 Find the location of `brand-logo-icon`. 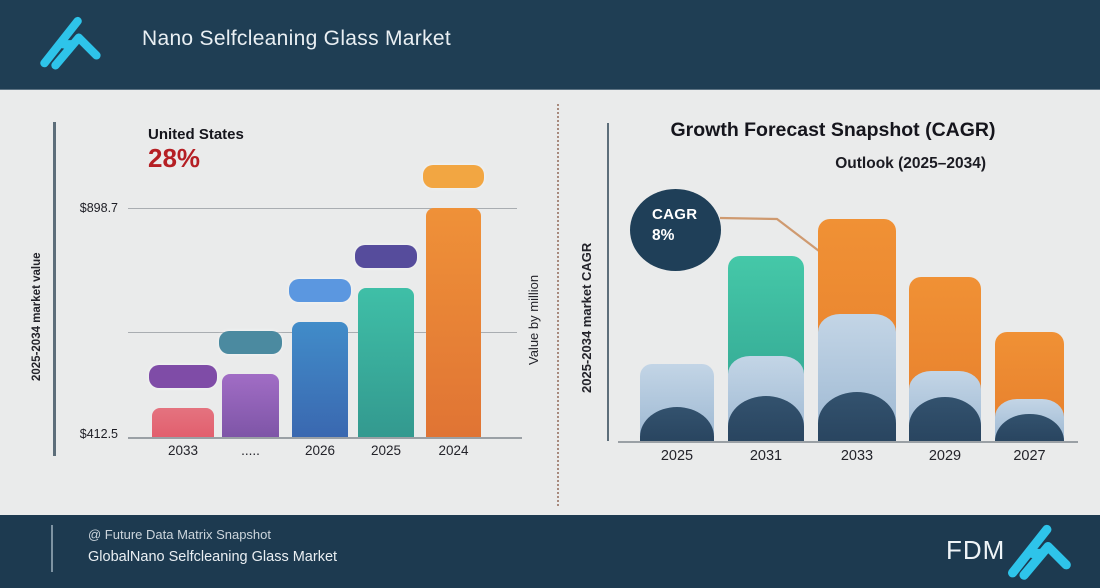

brand-logo-icon is located at coordinates (70, 43).